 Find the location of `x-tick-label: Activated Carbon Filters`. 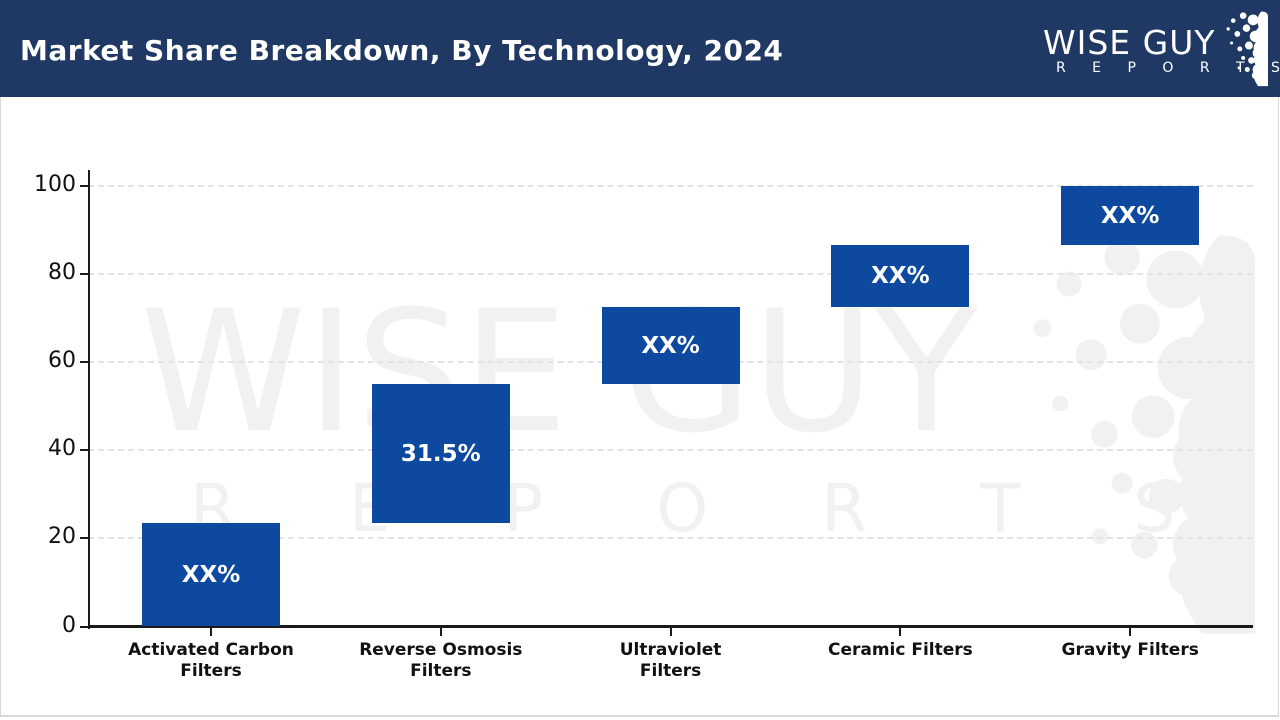

x-tick-label: Activated Carbon Filters is located at coordinates (211, 661).